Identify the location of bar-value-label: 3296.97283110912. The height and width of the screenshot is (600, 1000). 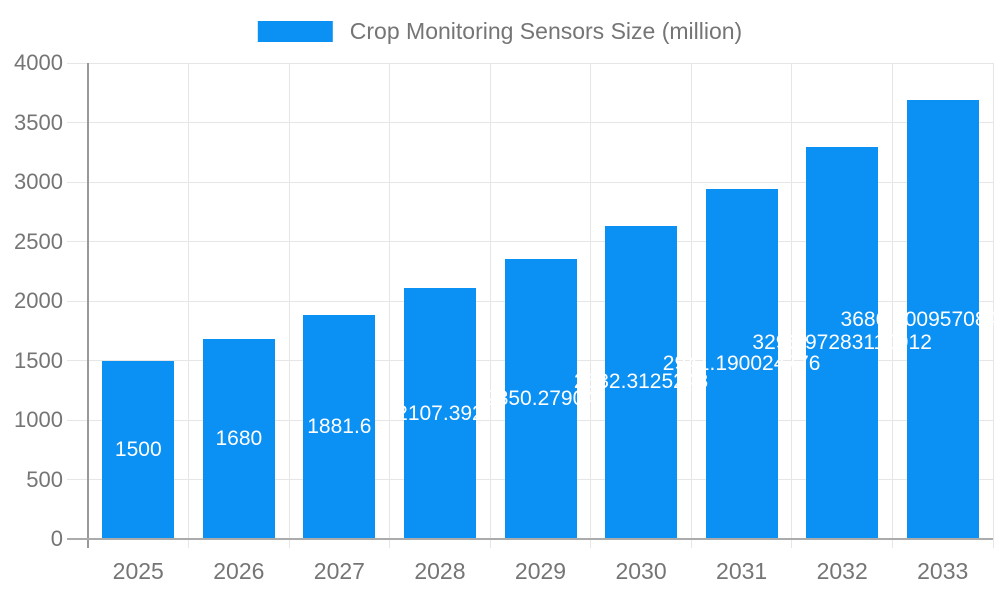
(842, 342).